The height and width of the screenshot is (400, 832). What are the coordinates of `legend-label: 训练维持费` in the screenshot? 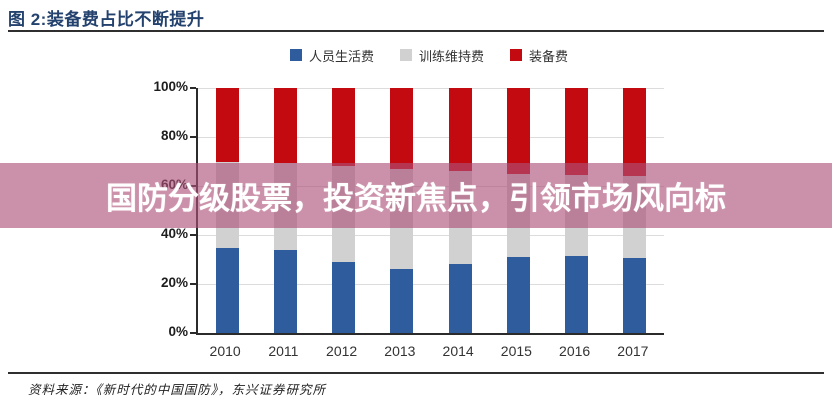 It's located at (451, 56).